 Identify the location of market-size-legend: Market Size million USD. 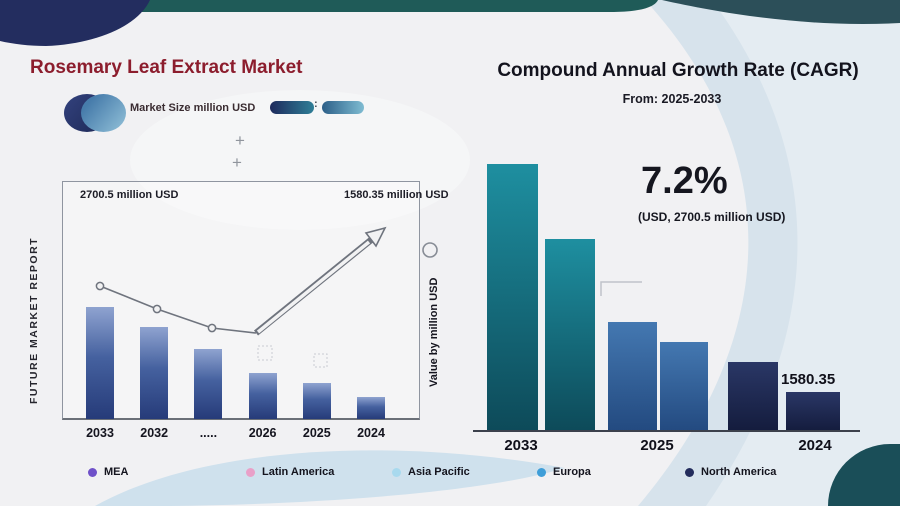
(224, 113).